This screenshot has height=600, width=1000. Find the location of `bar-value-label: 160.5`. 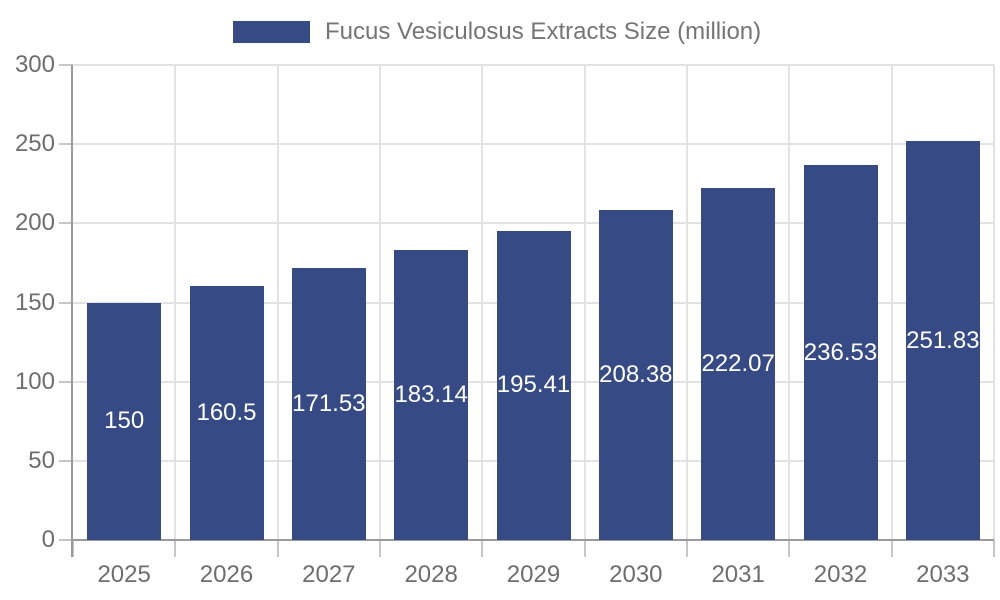

bar-value-label: 160.5 is located at coordinates (226, 412).